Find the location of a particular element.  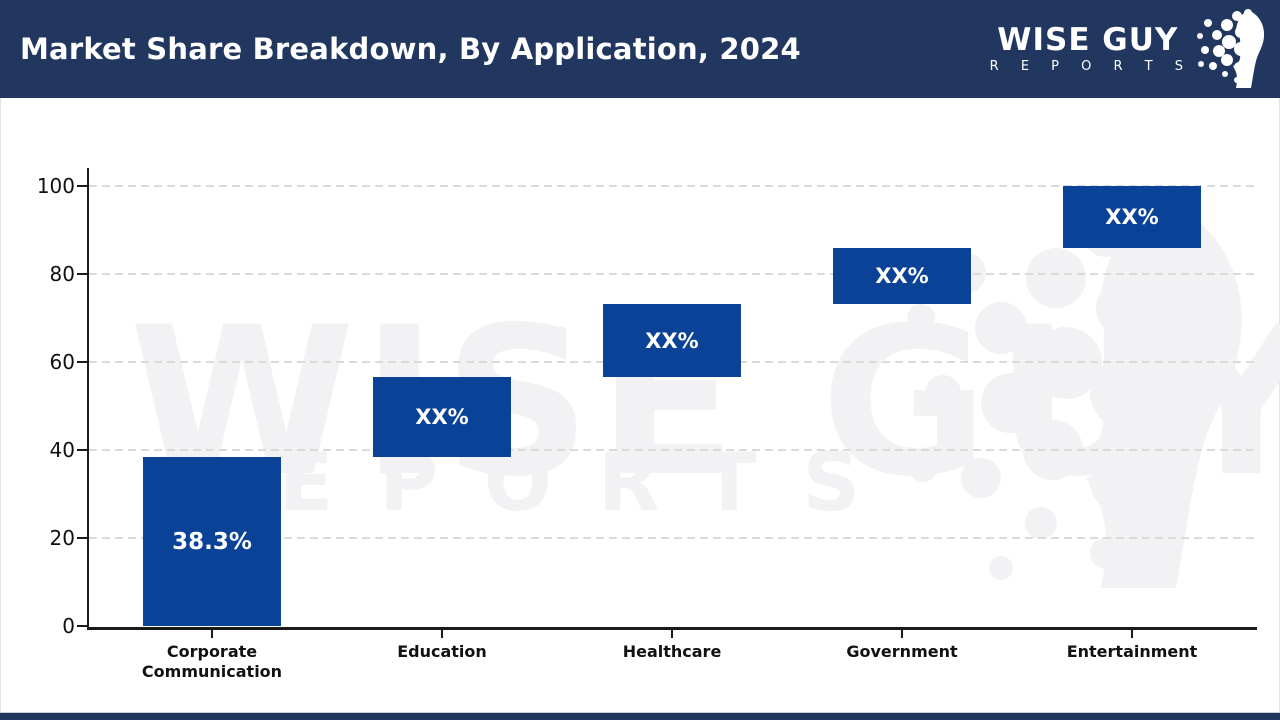

y-axis-line is located at coordinates (88, 399).